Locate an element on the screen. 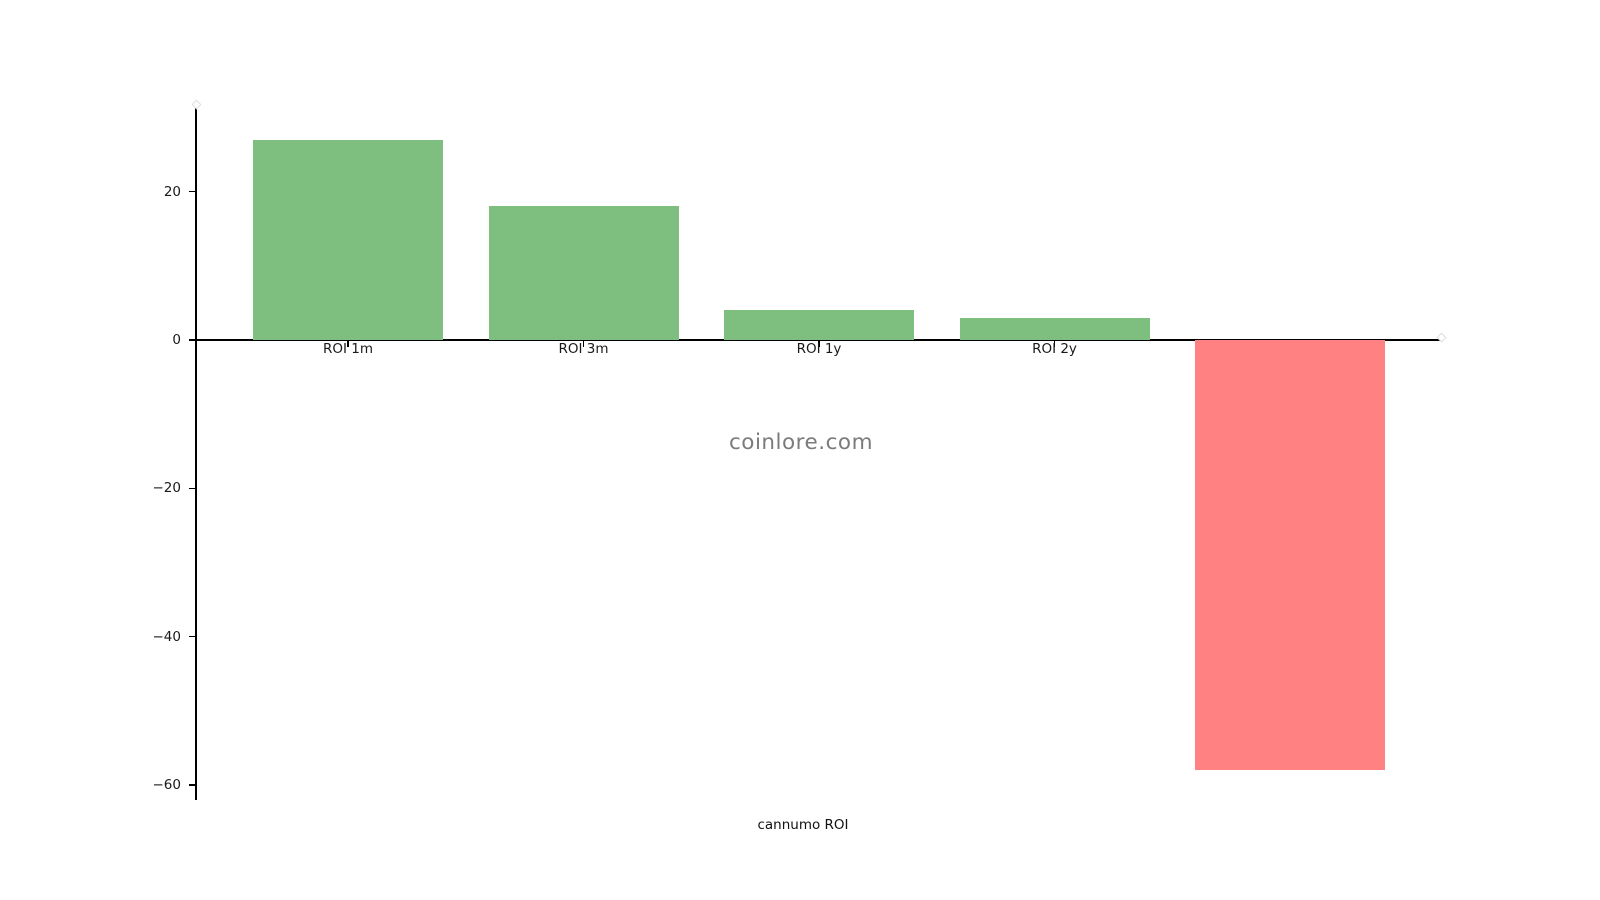 The width and height of the screenshot is (1600, 900). y-tick-label: 0 is located at coordinates (176, 340).